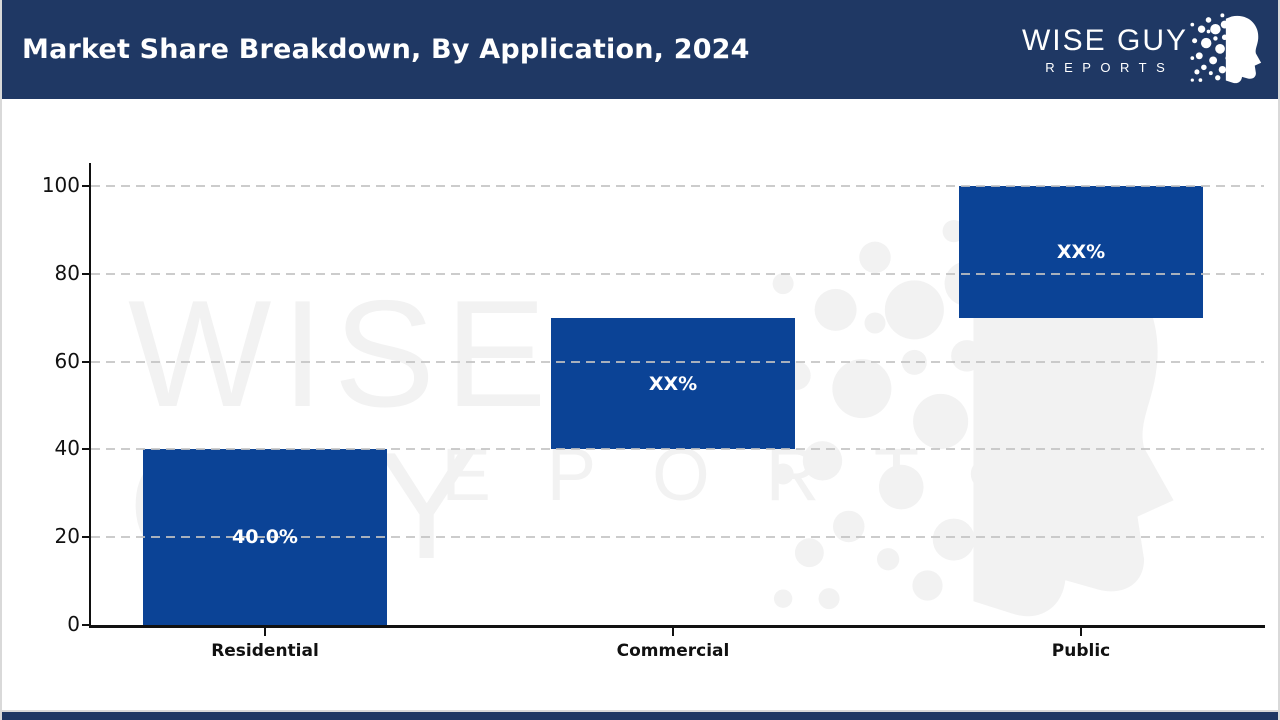 The width and height of the screenshot is (1280, 720). What do you see at coordinates (90, 395) in the screenshot?
I see `y-axis-line` at bounding box center [90, 395].